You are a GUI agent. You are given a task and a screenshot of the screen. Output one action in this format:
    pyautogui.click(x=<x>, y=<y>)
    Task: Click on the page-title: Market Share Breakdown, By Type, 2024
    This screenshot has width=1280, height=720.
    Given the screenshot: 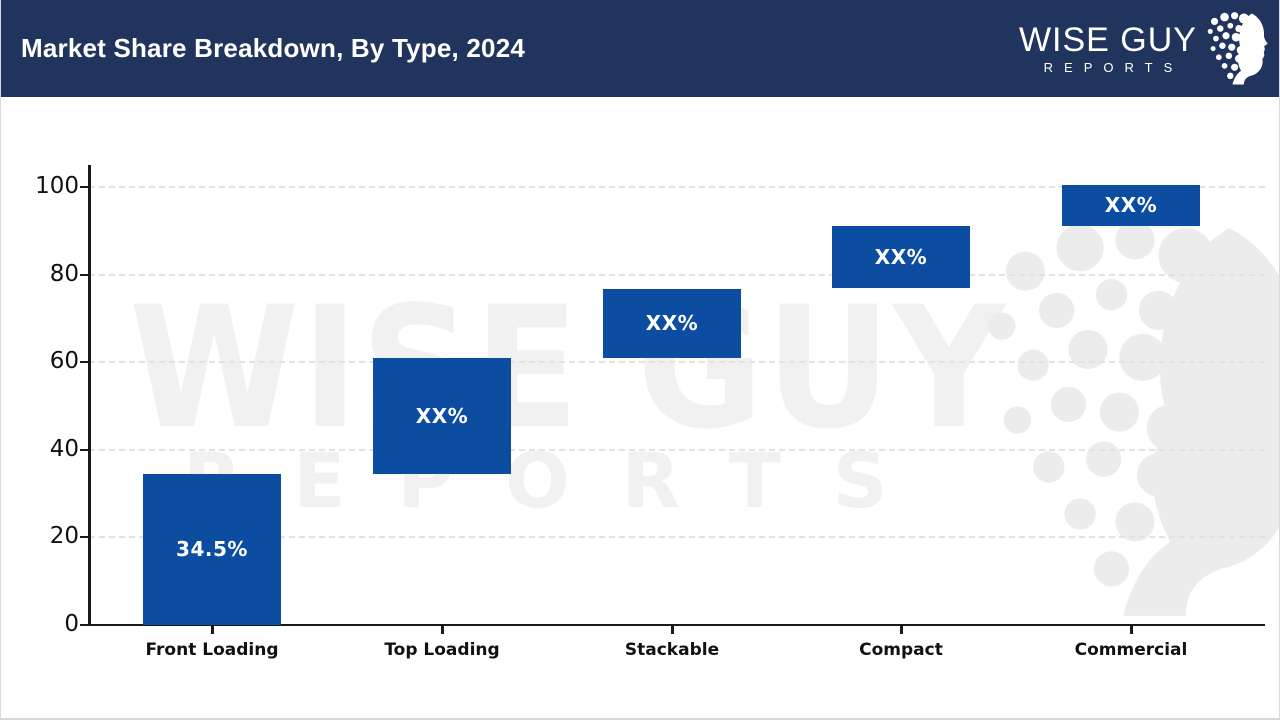 What is the action you would take?
    pyautogui.click(x=273, y=48)
    